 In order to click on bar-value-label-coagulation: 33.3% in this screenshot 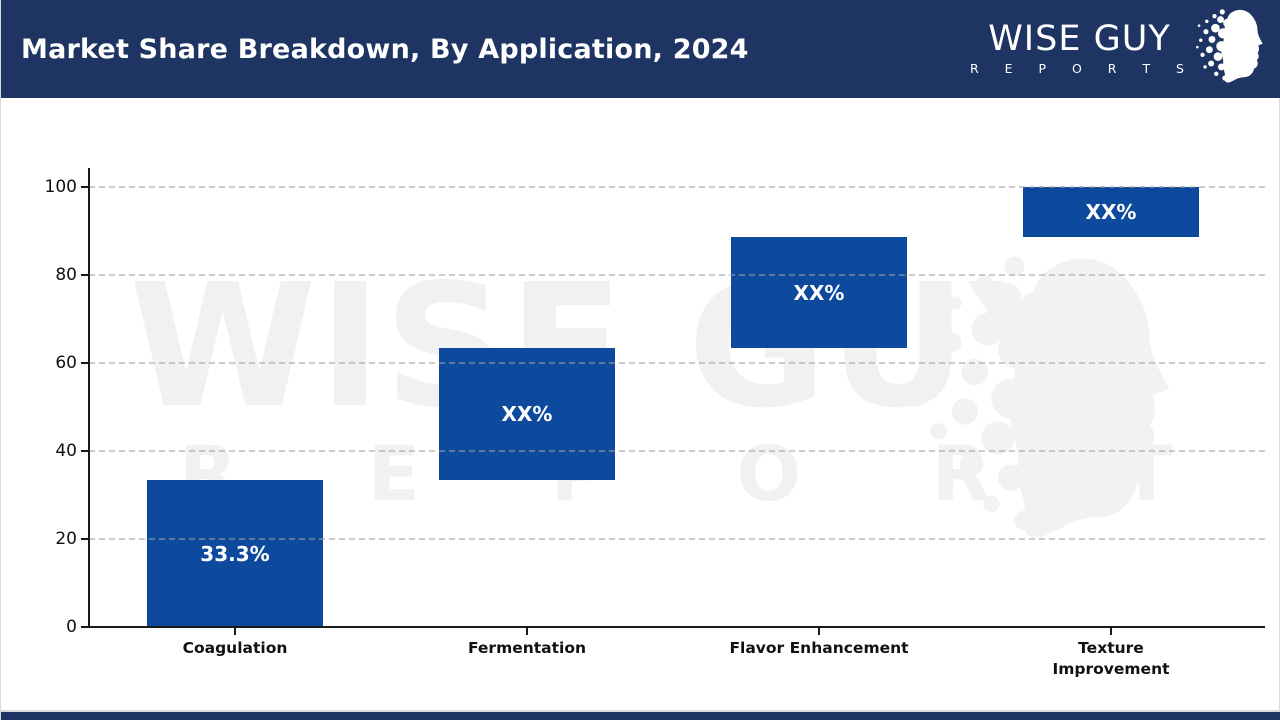, I will do `click(235, 553)`.